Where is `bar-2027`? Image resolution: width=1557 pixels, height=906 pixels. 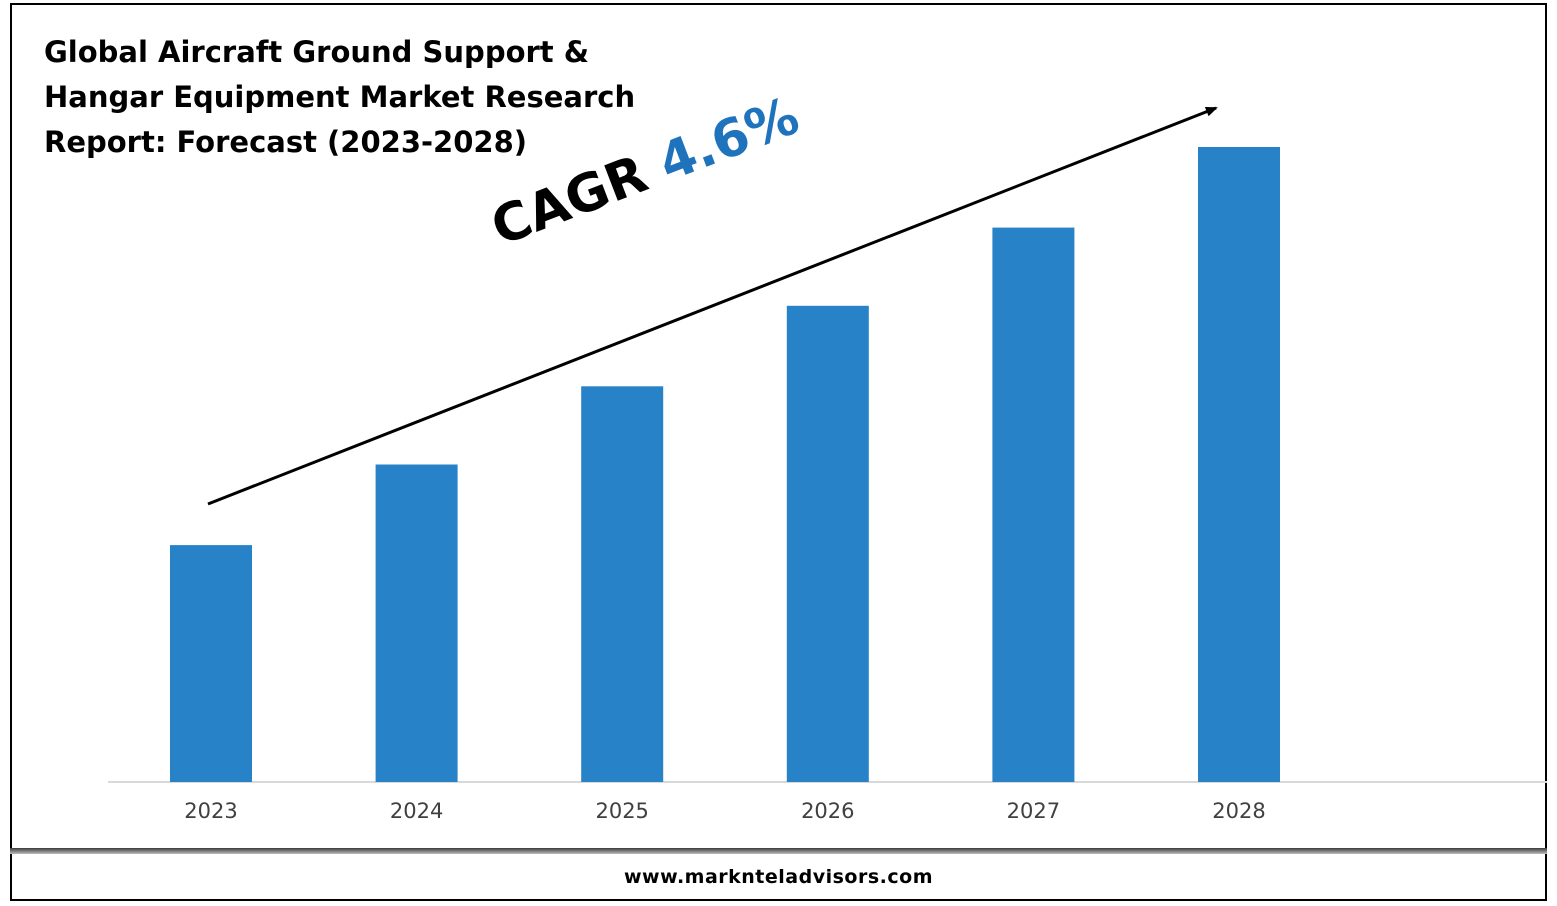
bar-2027 is located at coordinates (1033, 505).